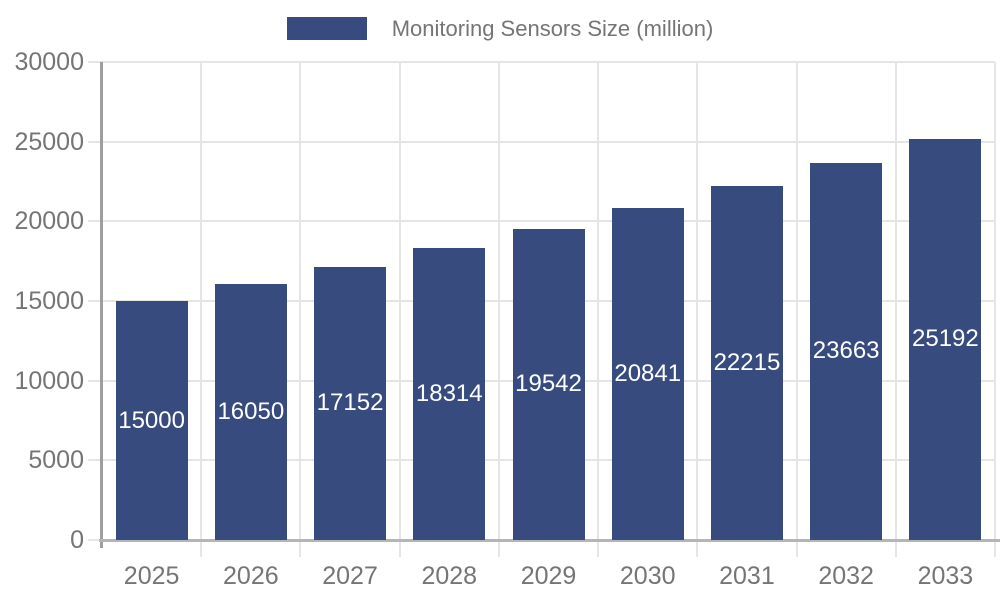  I want to click on bar-value-label: 19542, so click(548, 384).